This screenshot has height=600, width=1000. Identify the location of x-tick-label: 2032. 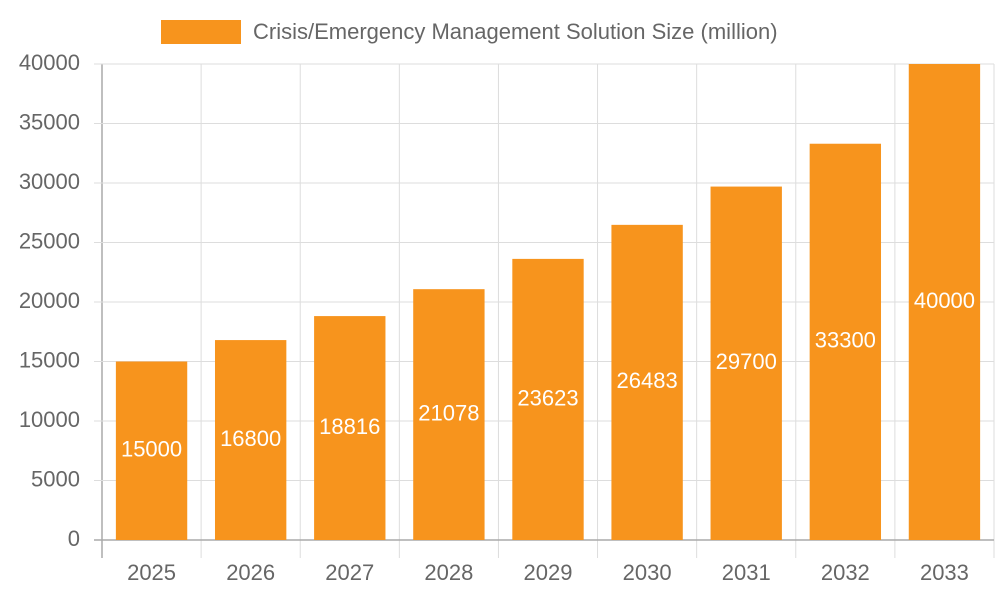
(845, 572).